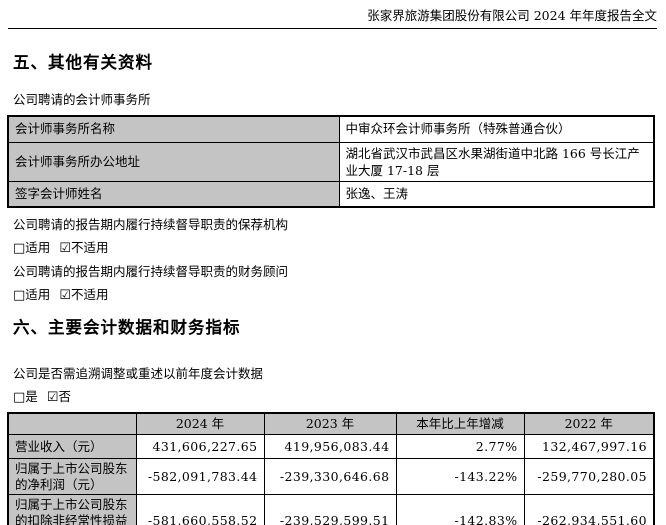 This screenshot has height=525, width=666. I want to click on net-profit-change: -143.22%, so click(460, 476).